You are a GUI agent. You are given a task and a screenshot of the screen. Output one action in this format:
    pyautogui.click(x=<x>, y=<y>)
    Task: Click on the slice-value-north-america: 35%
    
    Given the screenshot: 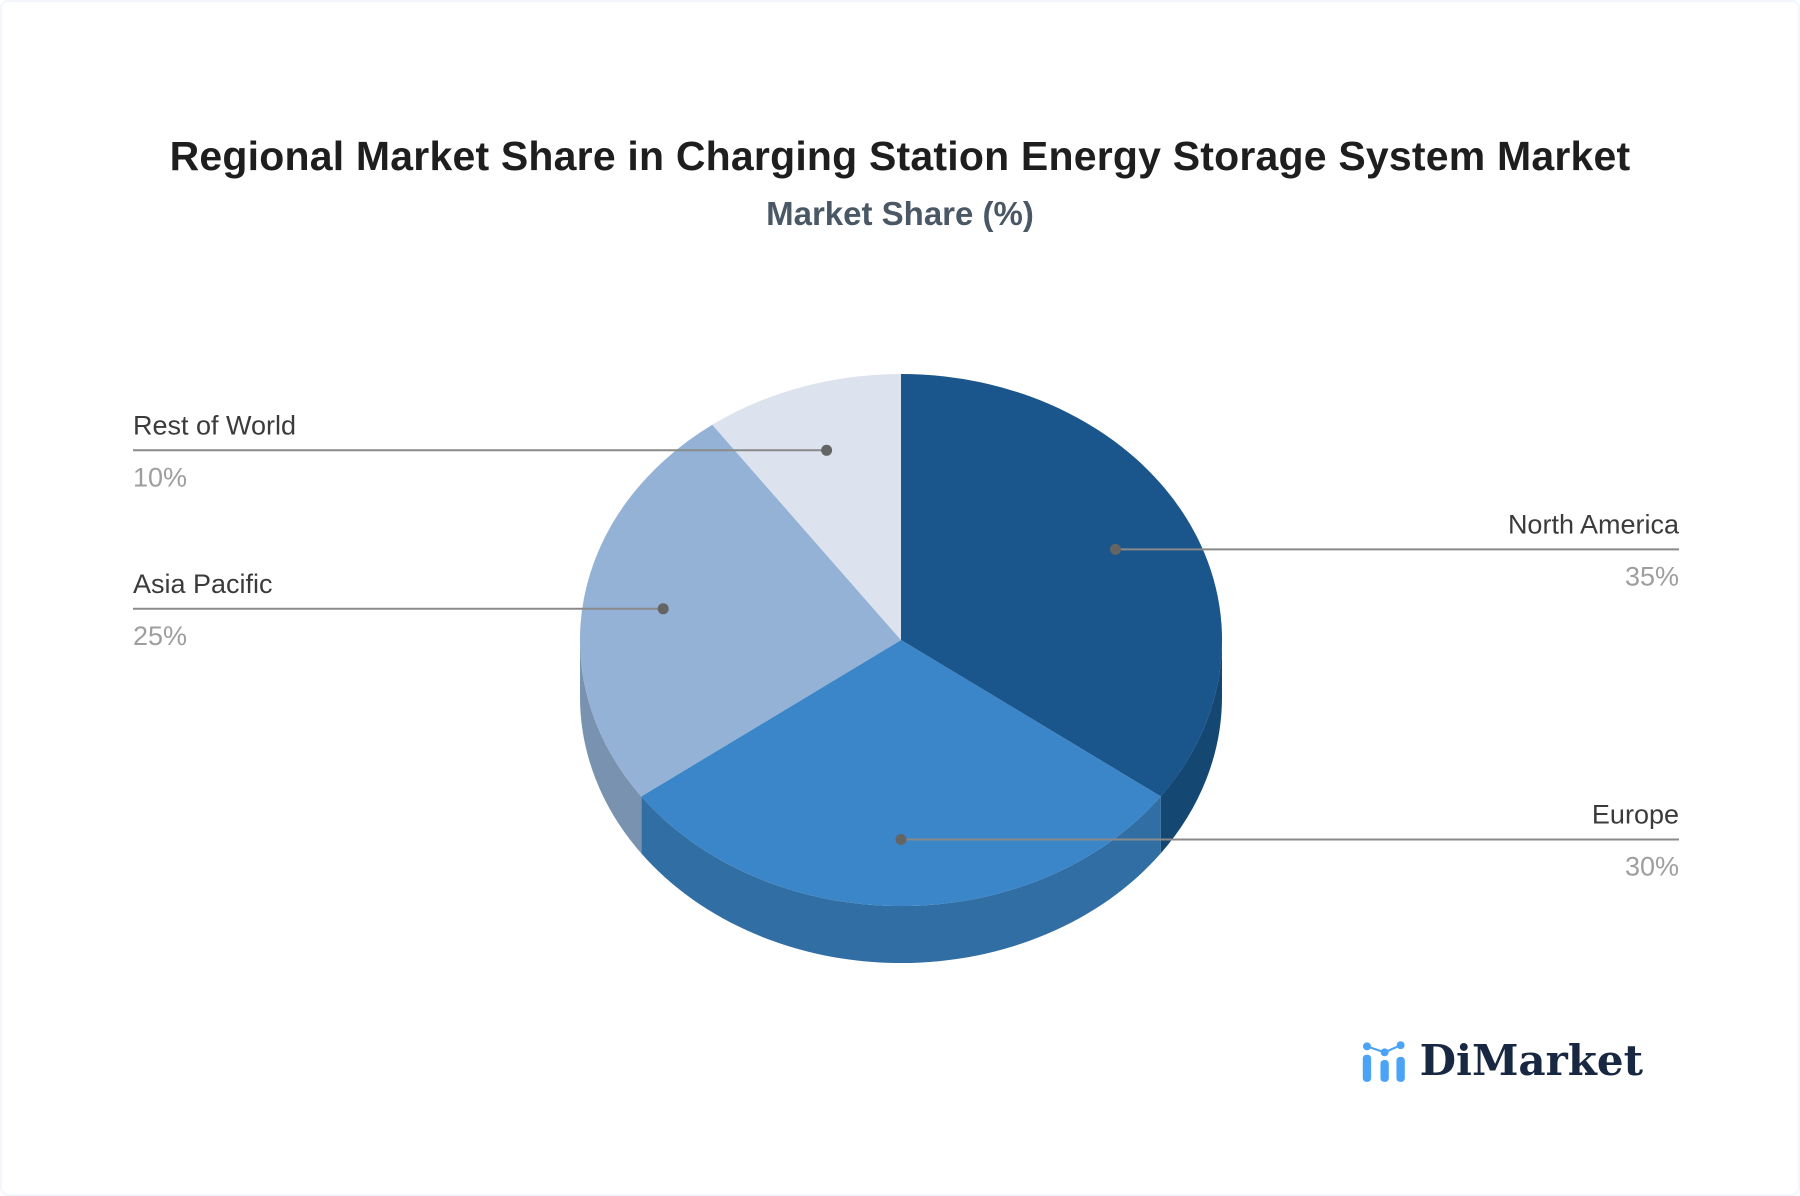 What is the action you would take?
    pyautogui.click(x=1652, y=576)
    